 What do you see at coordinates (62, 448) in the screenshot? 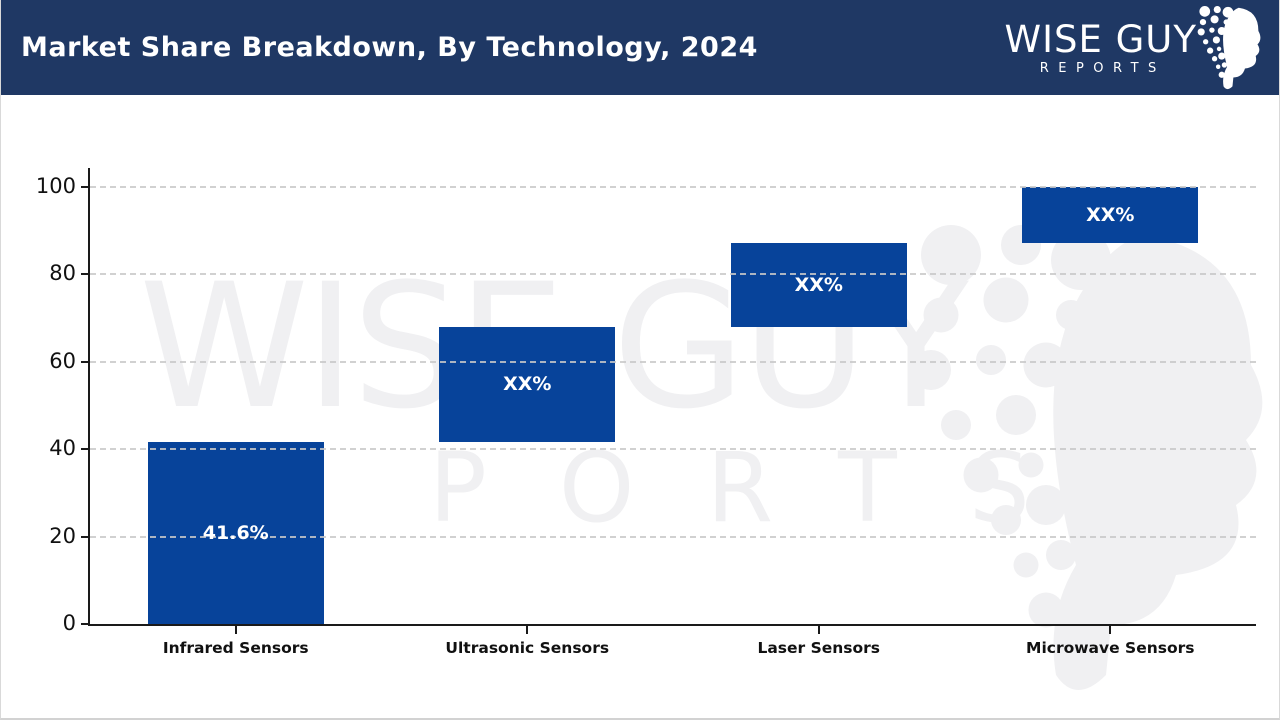
I see `y-tick-label-40: 40` at bounding box center [62, 448].